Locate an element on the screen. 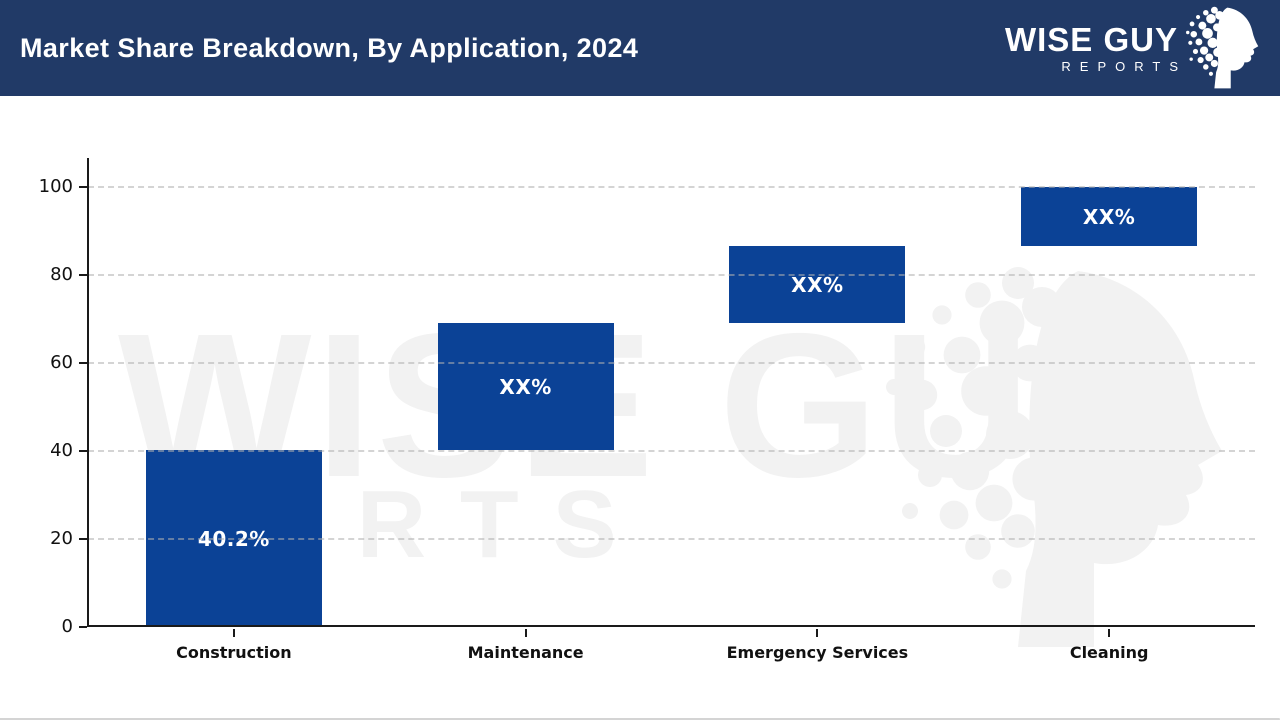  y-axis-line is located at coordinates (88, 391).